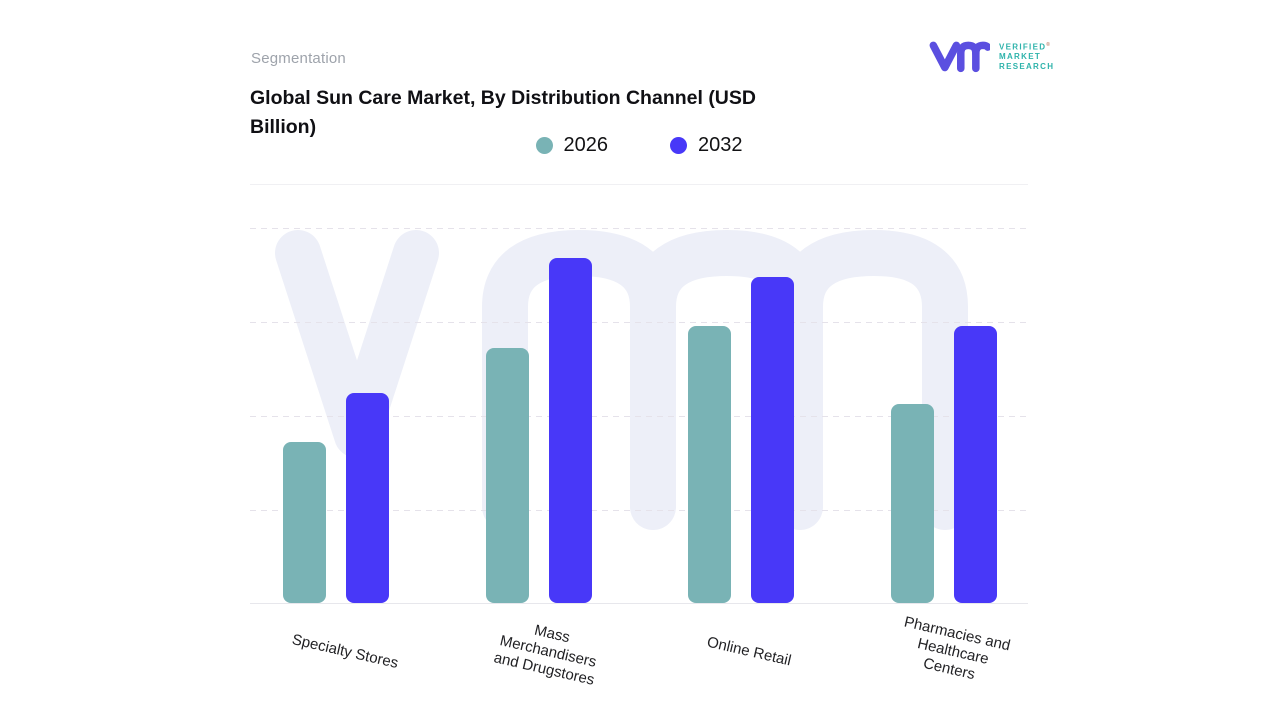  I want to click on legend-item-2032: 2032, so click(706, 145).